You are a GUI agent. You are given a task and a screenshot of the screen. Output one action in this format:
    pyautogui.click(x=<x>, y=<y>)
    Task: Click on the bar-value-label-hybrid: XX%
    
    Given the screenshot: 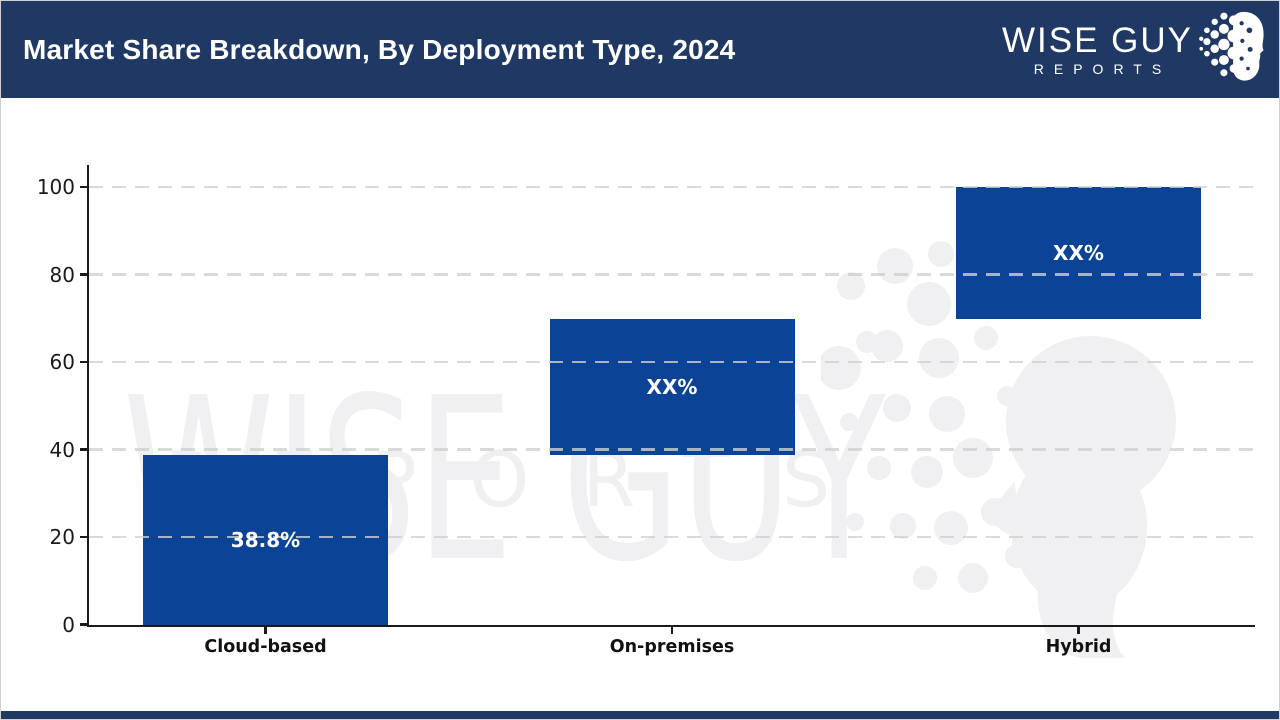 What is the action you would take?
    pyautogui.click(x=1078, y=253)
    